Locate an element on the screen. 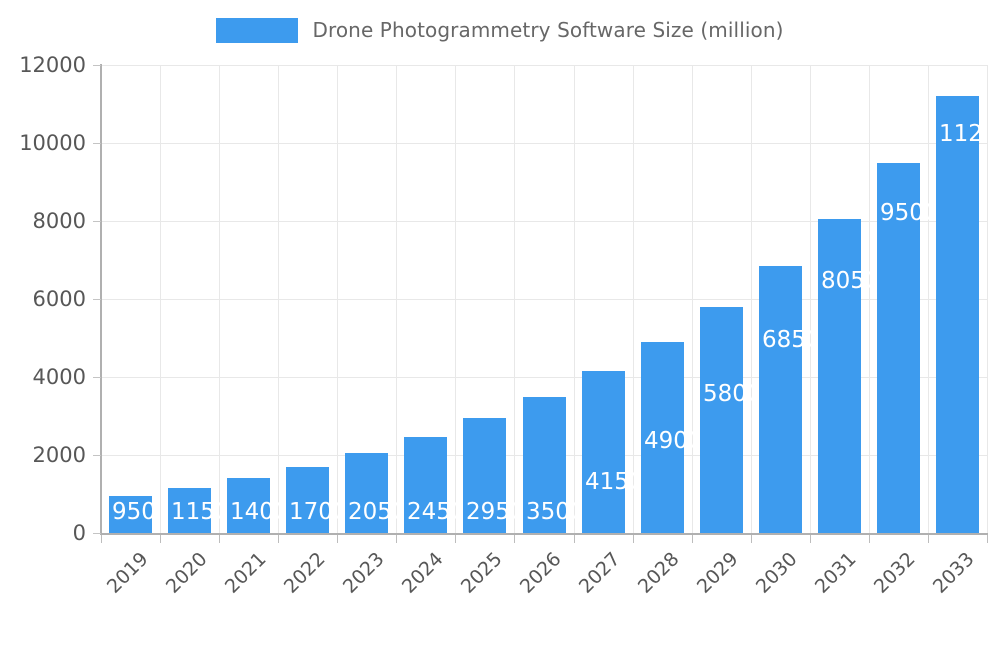 The width and height of the screenshot is (1000, 655). x-axis-spine is located at coordinates (544, 534).